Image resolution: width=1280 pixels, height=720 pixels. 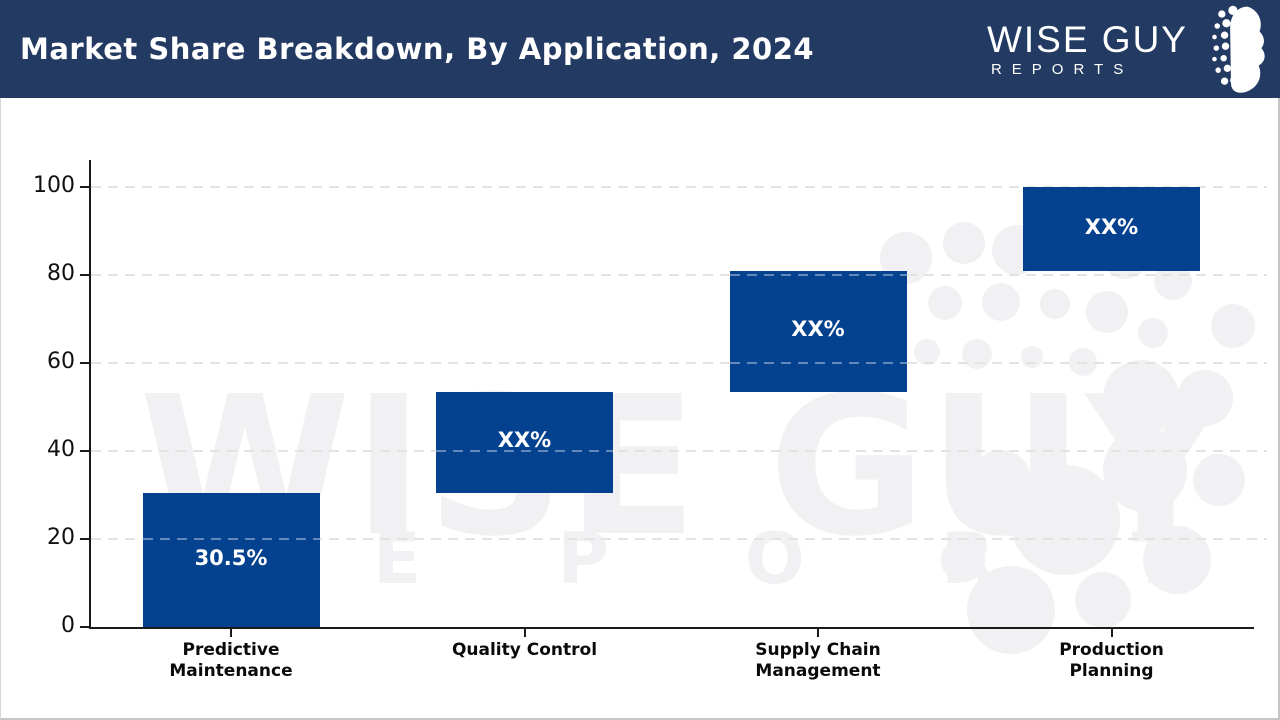 What do you see at coordinates (61, 361) in the screenshot?
I see `y-tick-label: 60` at bounding box center [61, 361].